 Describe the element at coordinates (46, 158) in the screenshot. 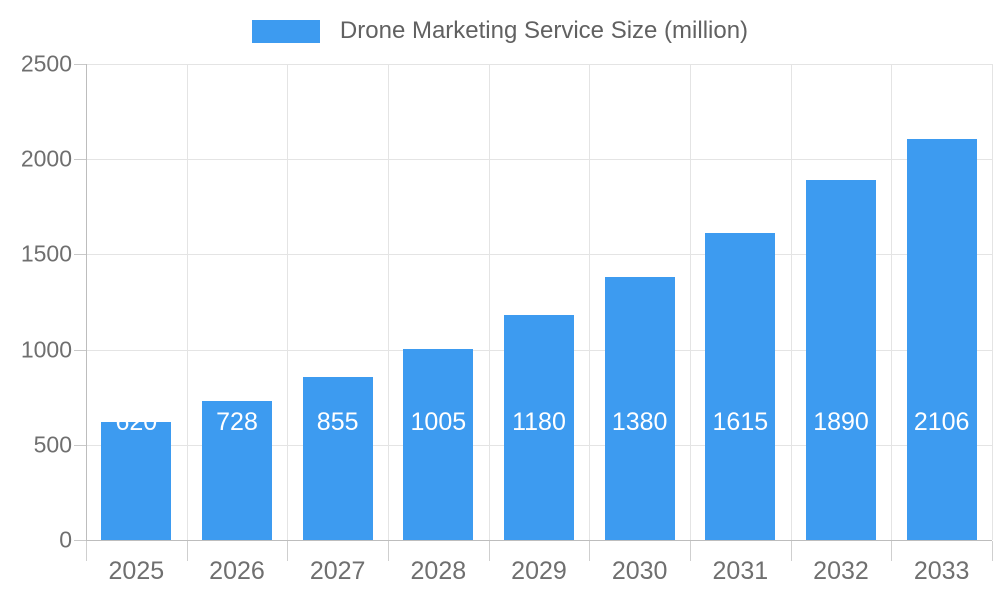

I see `y-axis-tick-label: 2000` at that location.